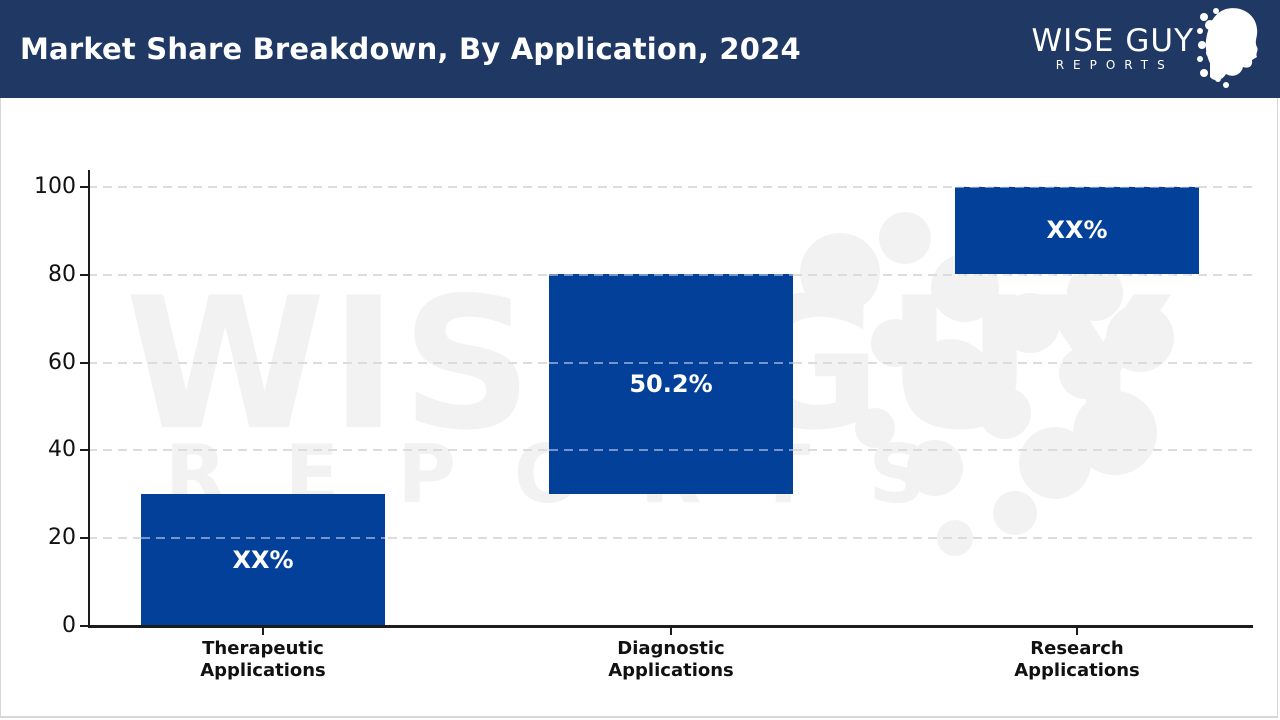 This screenshot has height=720, width=1280. I want to click on x-axis-line, so click(670, 626).